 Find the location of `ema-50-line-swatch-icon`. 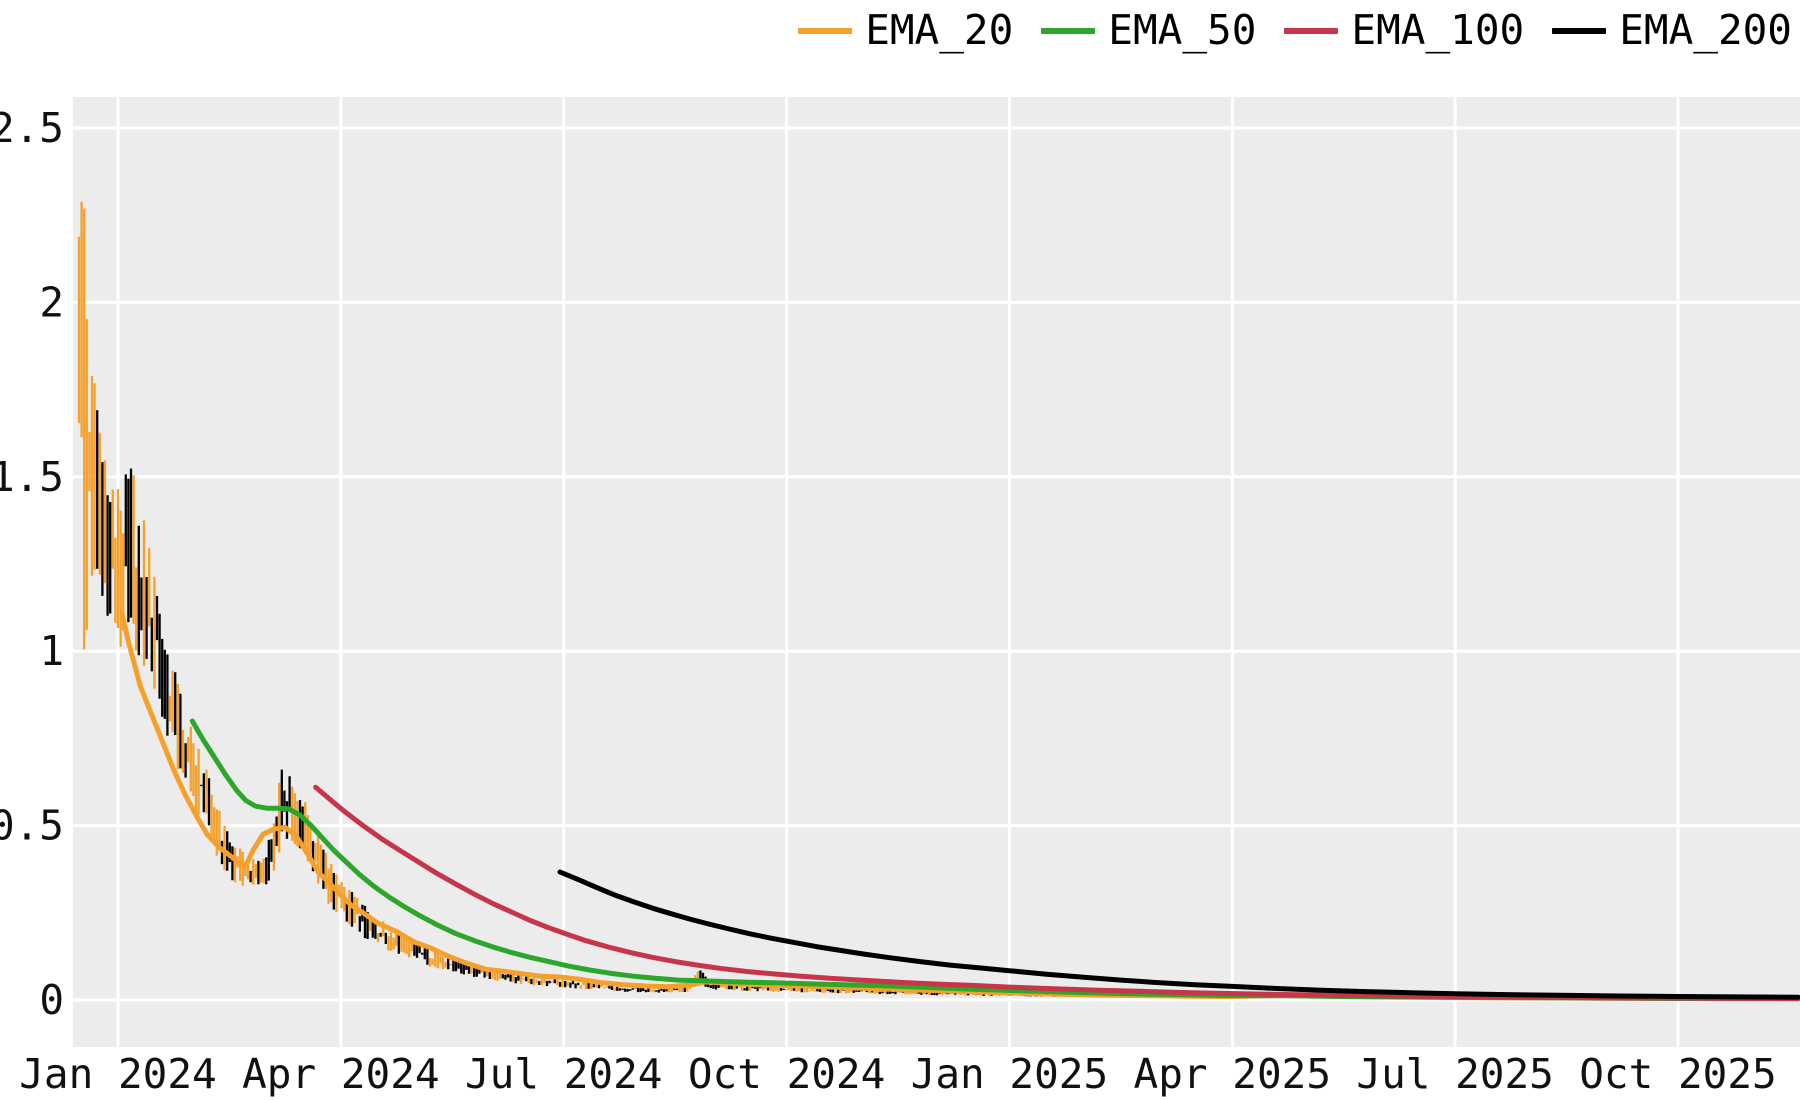

ema-50-line-swatch-icon is located at coordinates (1068, 30).